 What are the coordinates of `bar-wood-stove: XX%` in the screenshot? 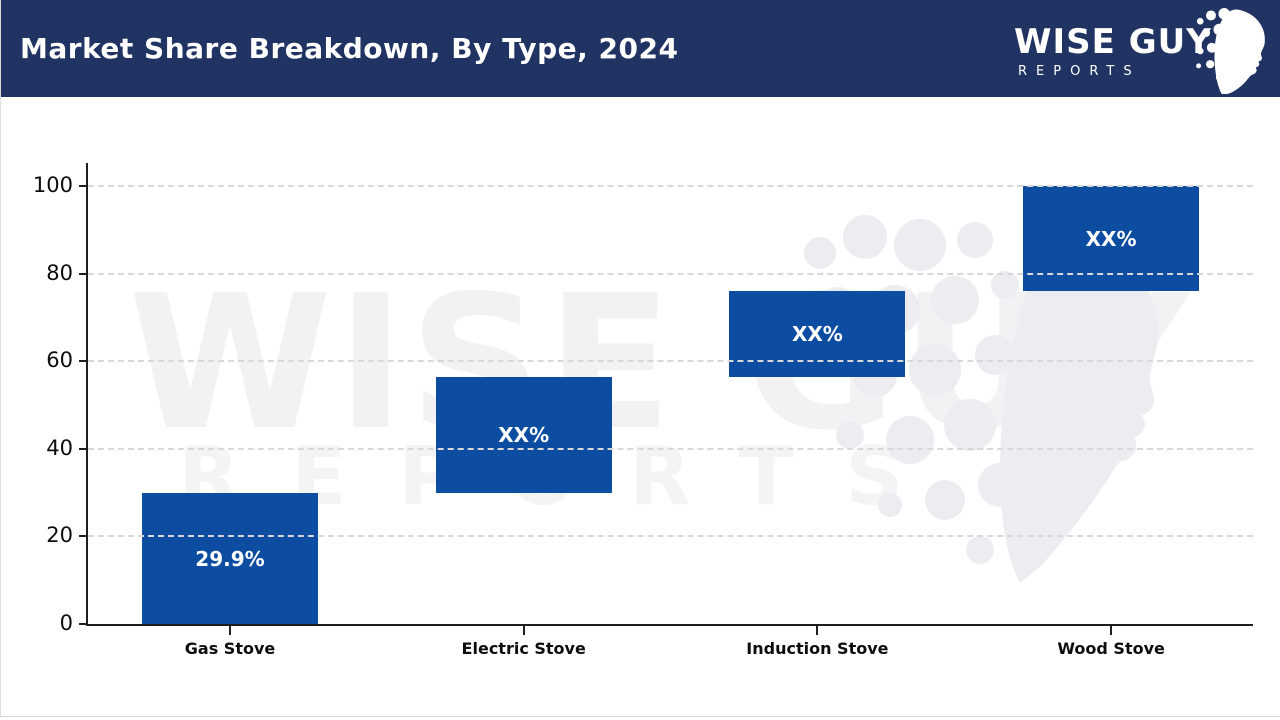 It's located at (1111, 239).